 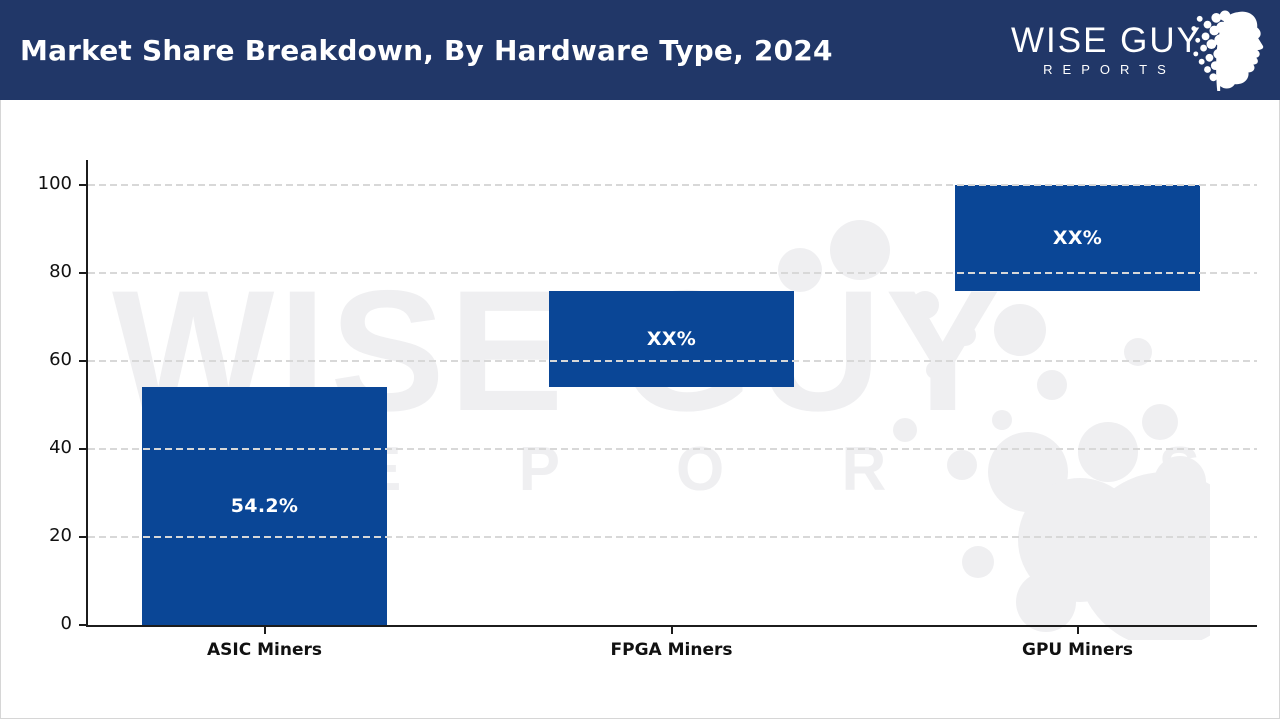 What do you see at coordinates (87, 393) in the screenshot?
I see `y-axis-line` at bounding box center [87, 393].